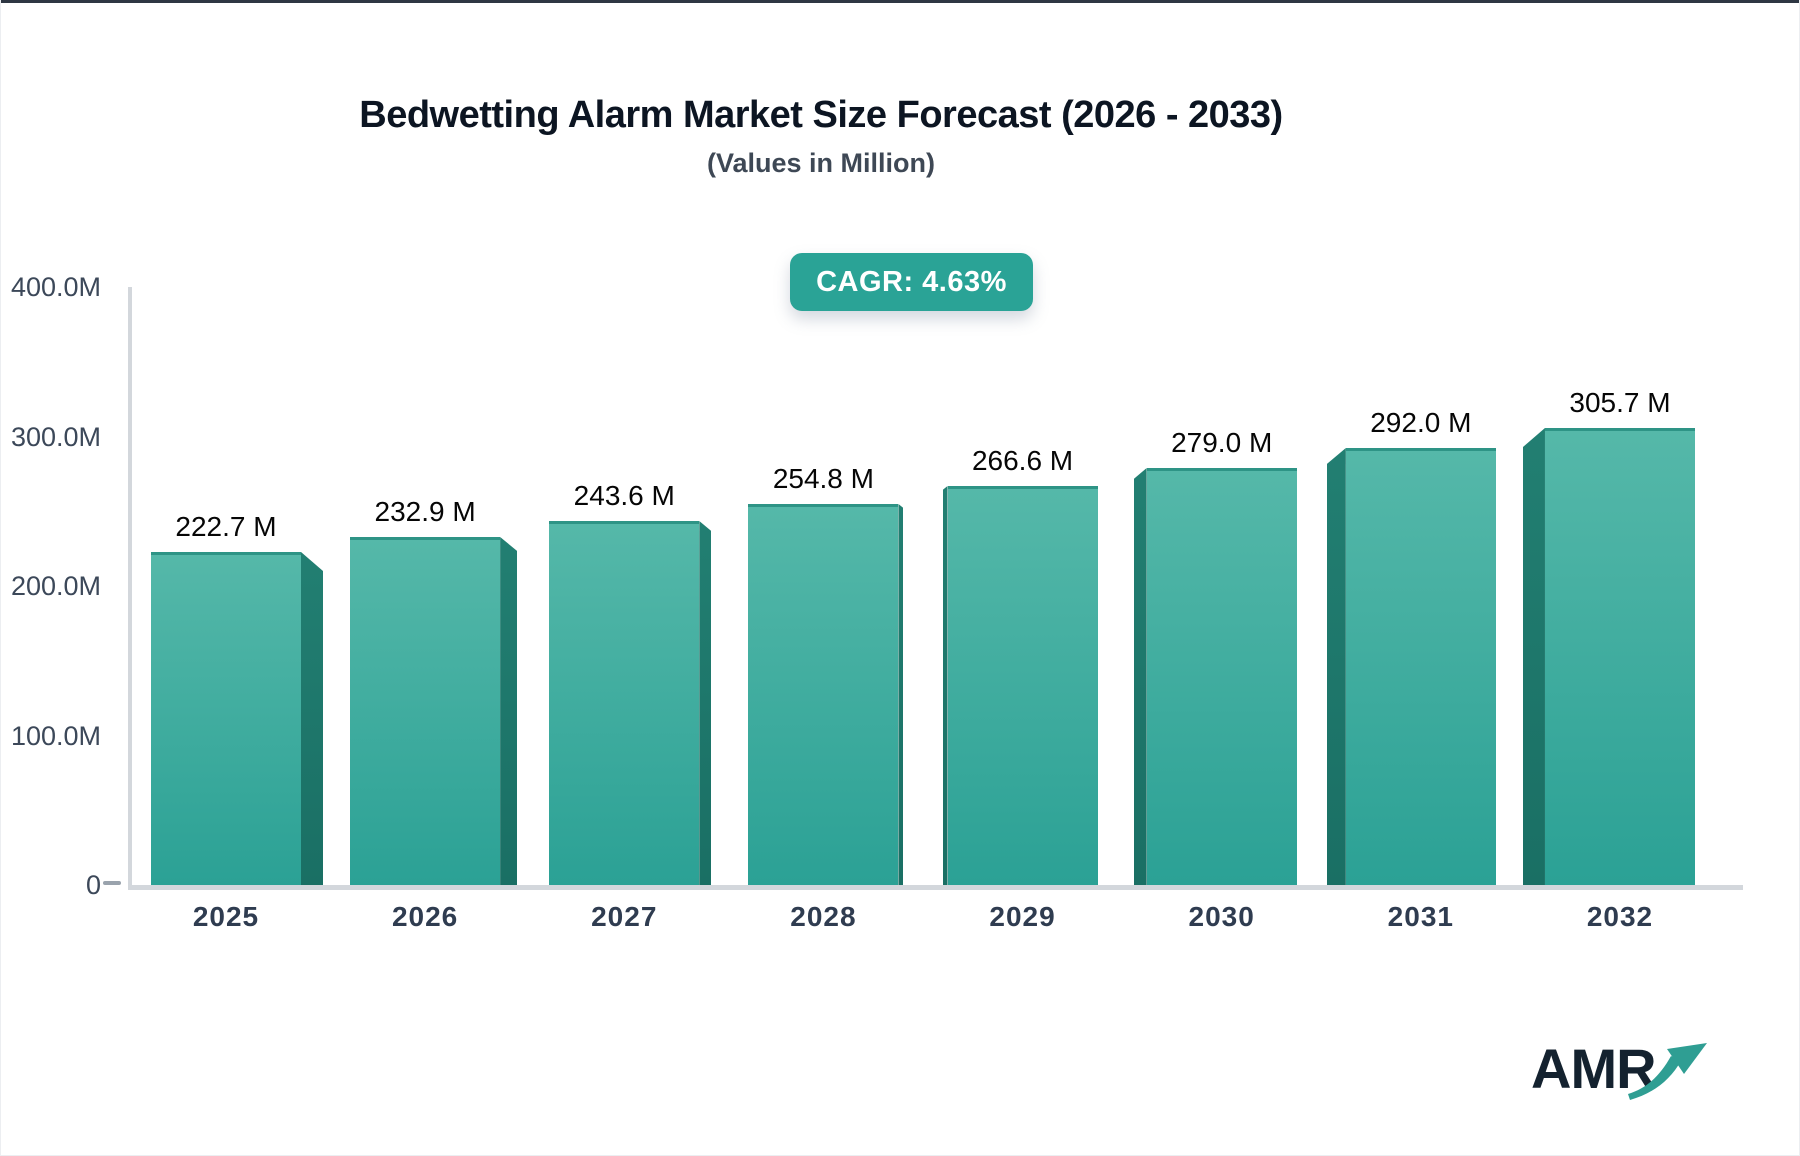 The image size is (1800, 1156). I want to click on bar-group-2030, so click(1215, 676).